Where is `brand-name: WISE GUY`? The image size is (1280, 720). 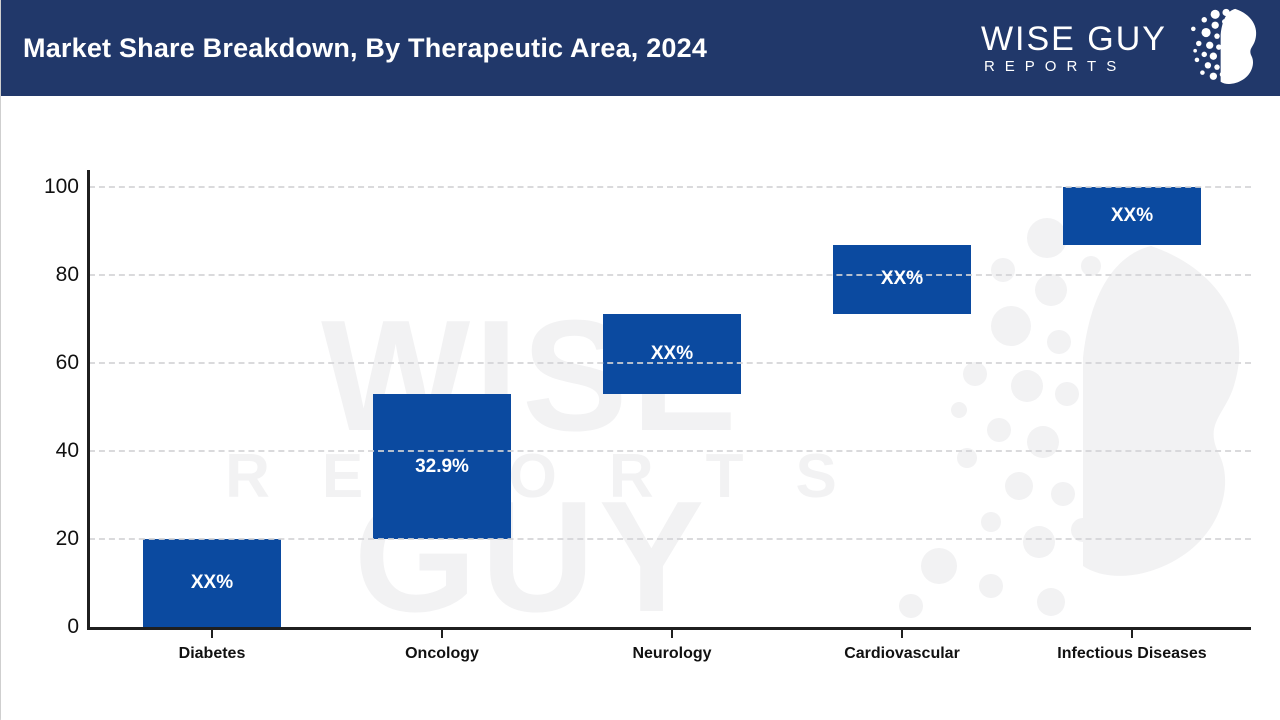
brand-name: WISE GUY is located at coordinates (1073, 38).